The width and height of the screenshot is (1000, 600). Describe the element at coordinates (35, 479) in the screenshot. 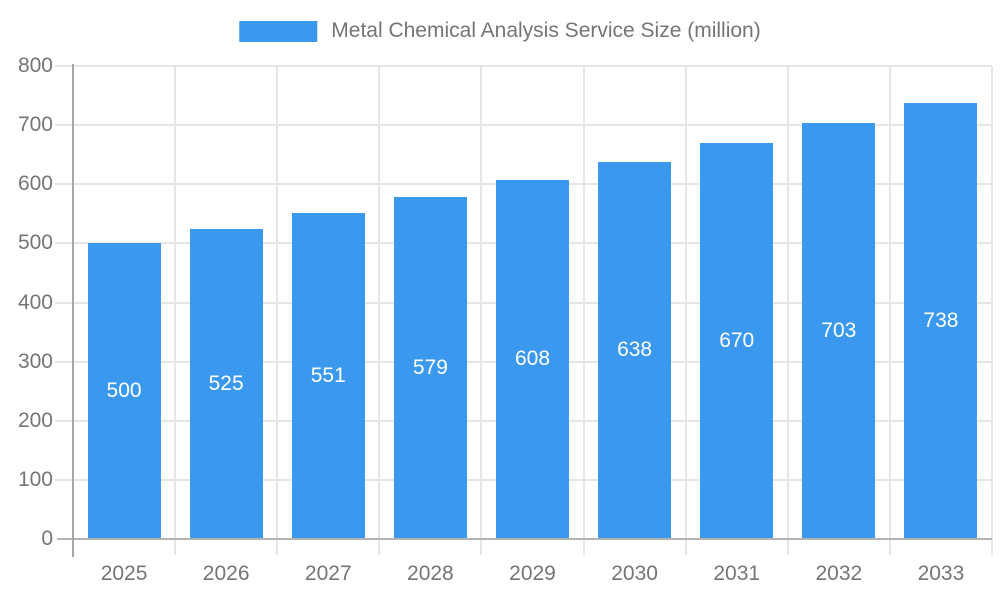

I see `y-axis-label: 100` at that location.